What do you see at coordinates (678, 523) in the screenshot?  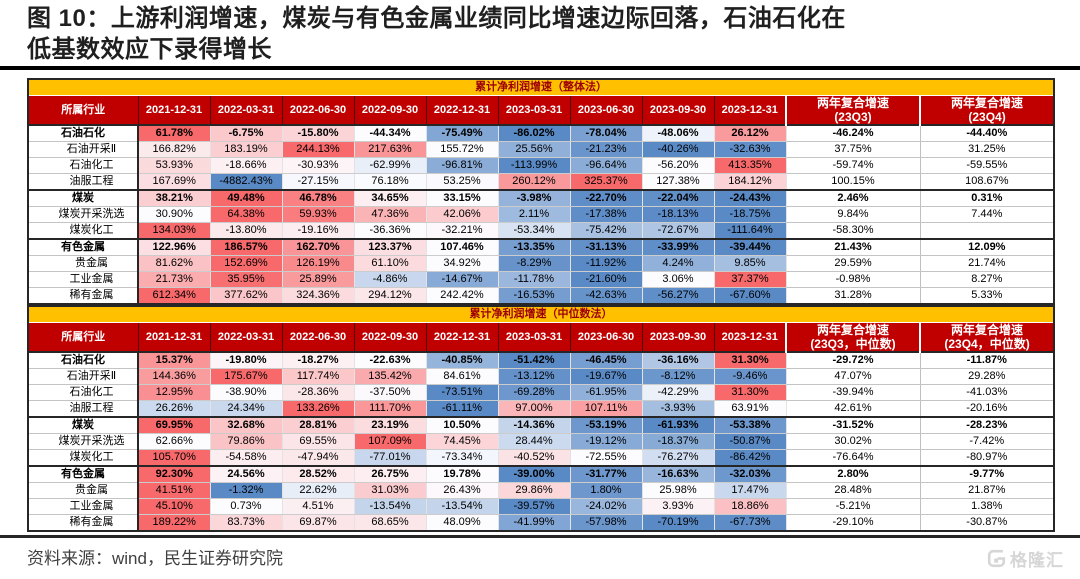 I see `value-cell: -70.19%` at bounding box center [678, 523].